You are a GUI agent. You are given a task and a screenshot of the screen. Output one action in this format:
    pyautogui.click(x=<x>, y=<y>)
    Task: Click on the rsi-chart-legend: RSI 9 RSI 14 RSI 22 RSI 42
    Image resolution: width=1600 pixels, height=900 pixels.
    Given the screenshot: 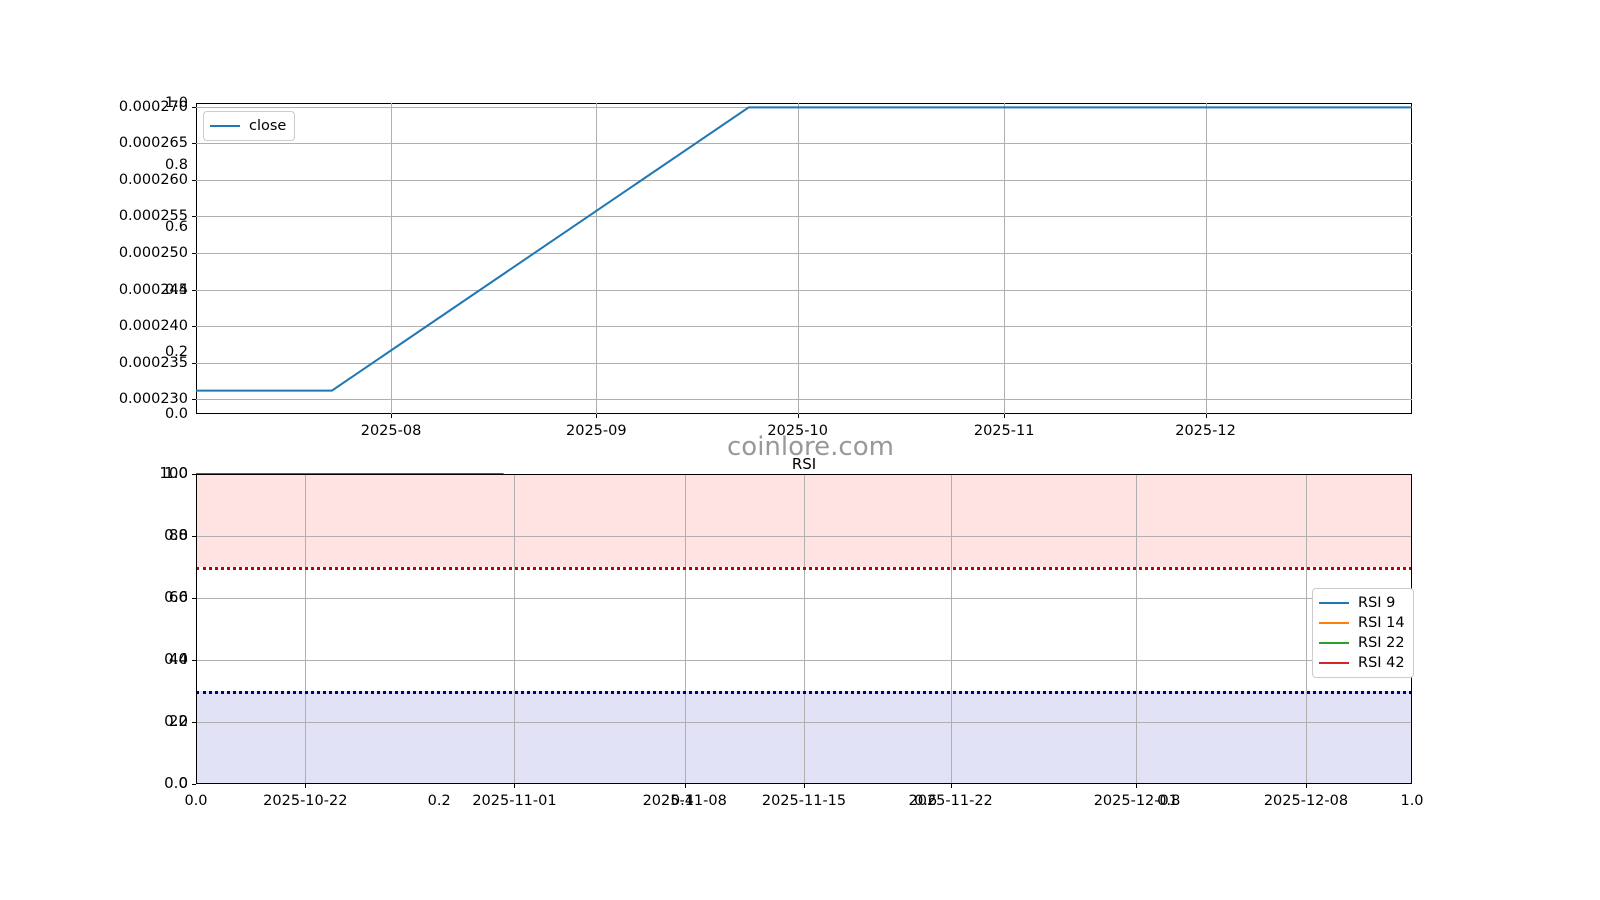 What is the action you would take?
    pyautogui.click(x=1363, y=633)
    